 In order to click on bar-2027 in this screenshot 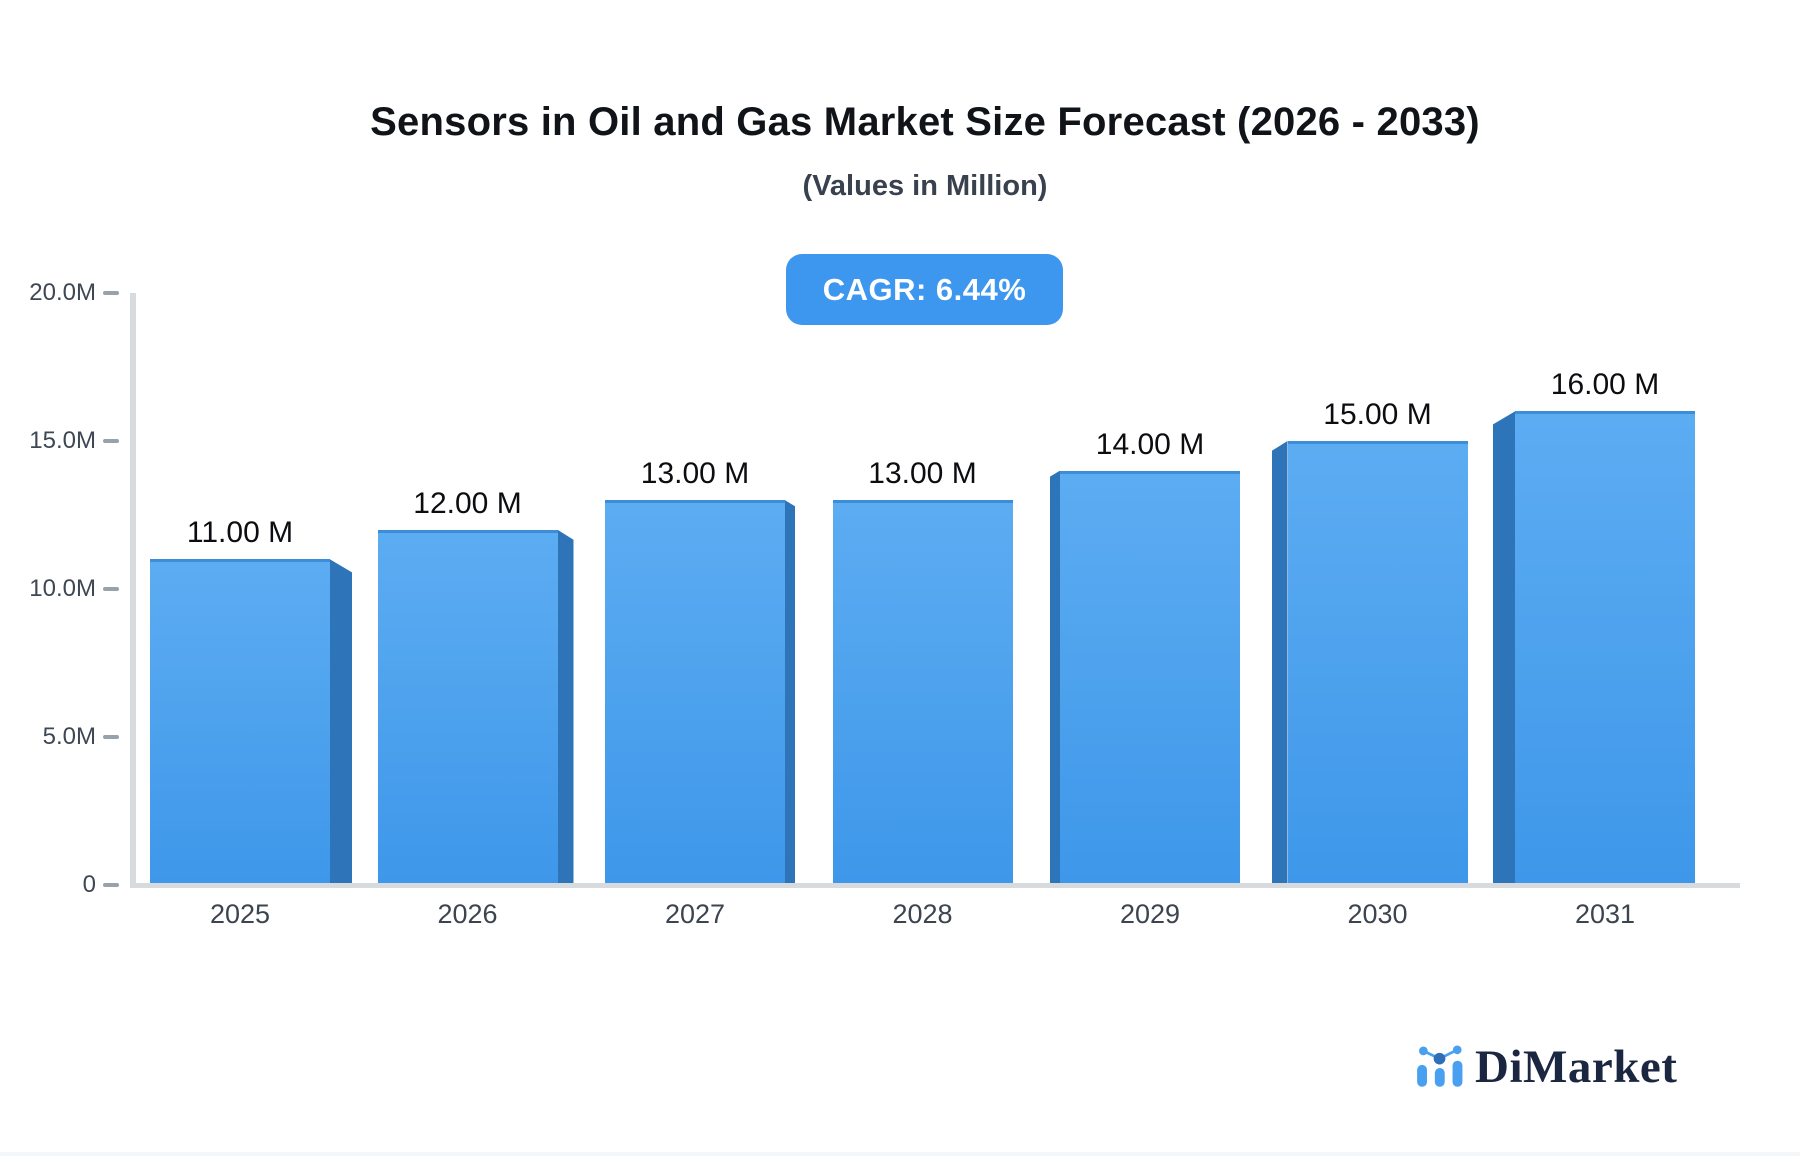, I will do `click(695, 691)`.